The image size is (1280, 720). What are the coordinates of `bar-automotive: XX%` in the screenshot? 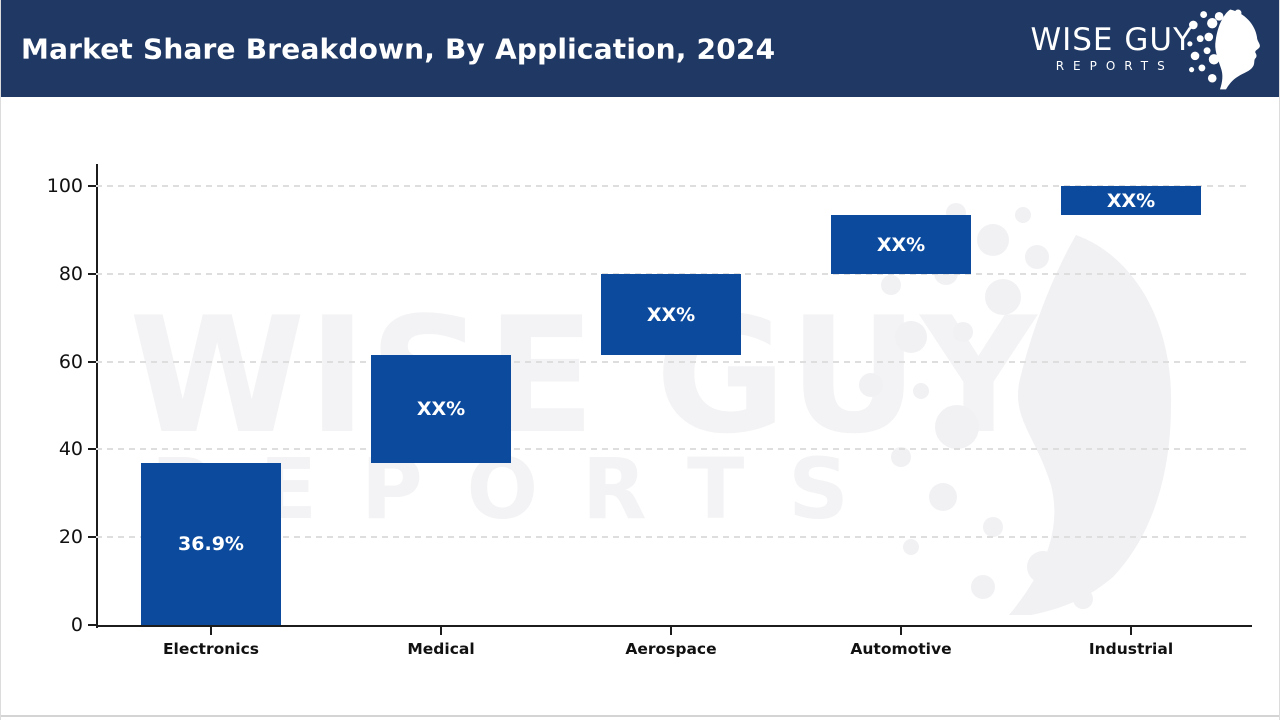 It's located at (901, 244).